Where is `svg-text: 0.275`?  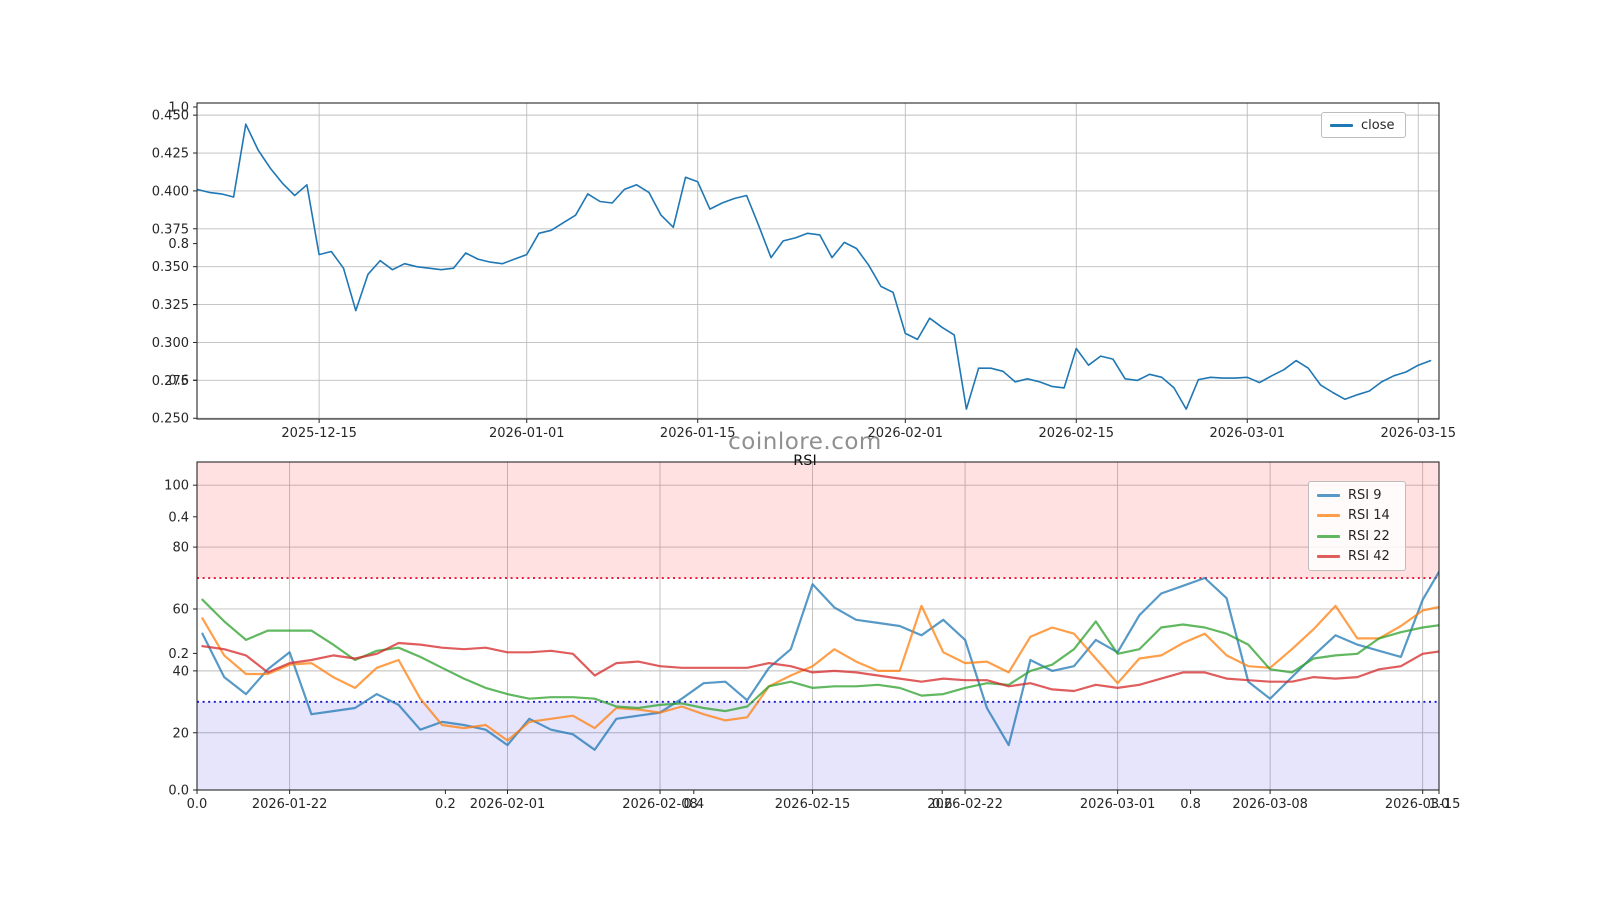
svg-text: 0.275 is located at coordinates (170, 381).